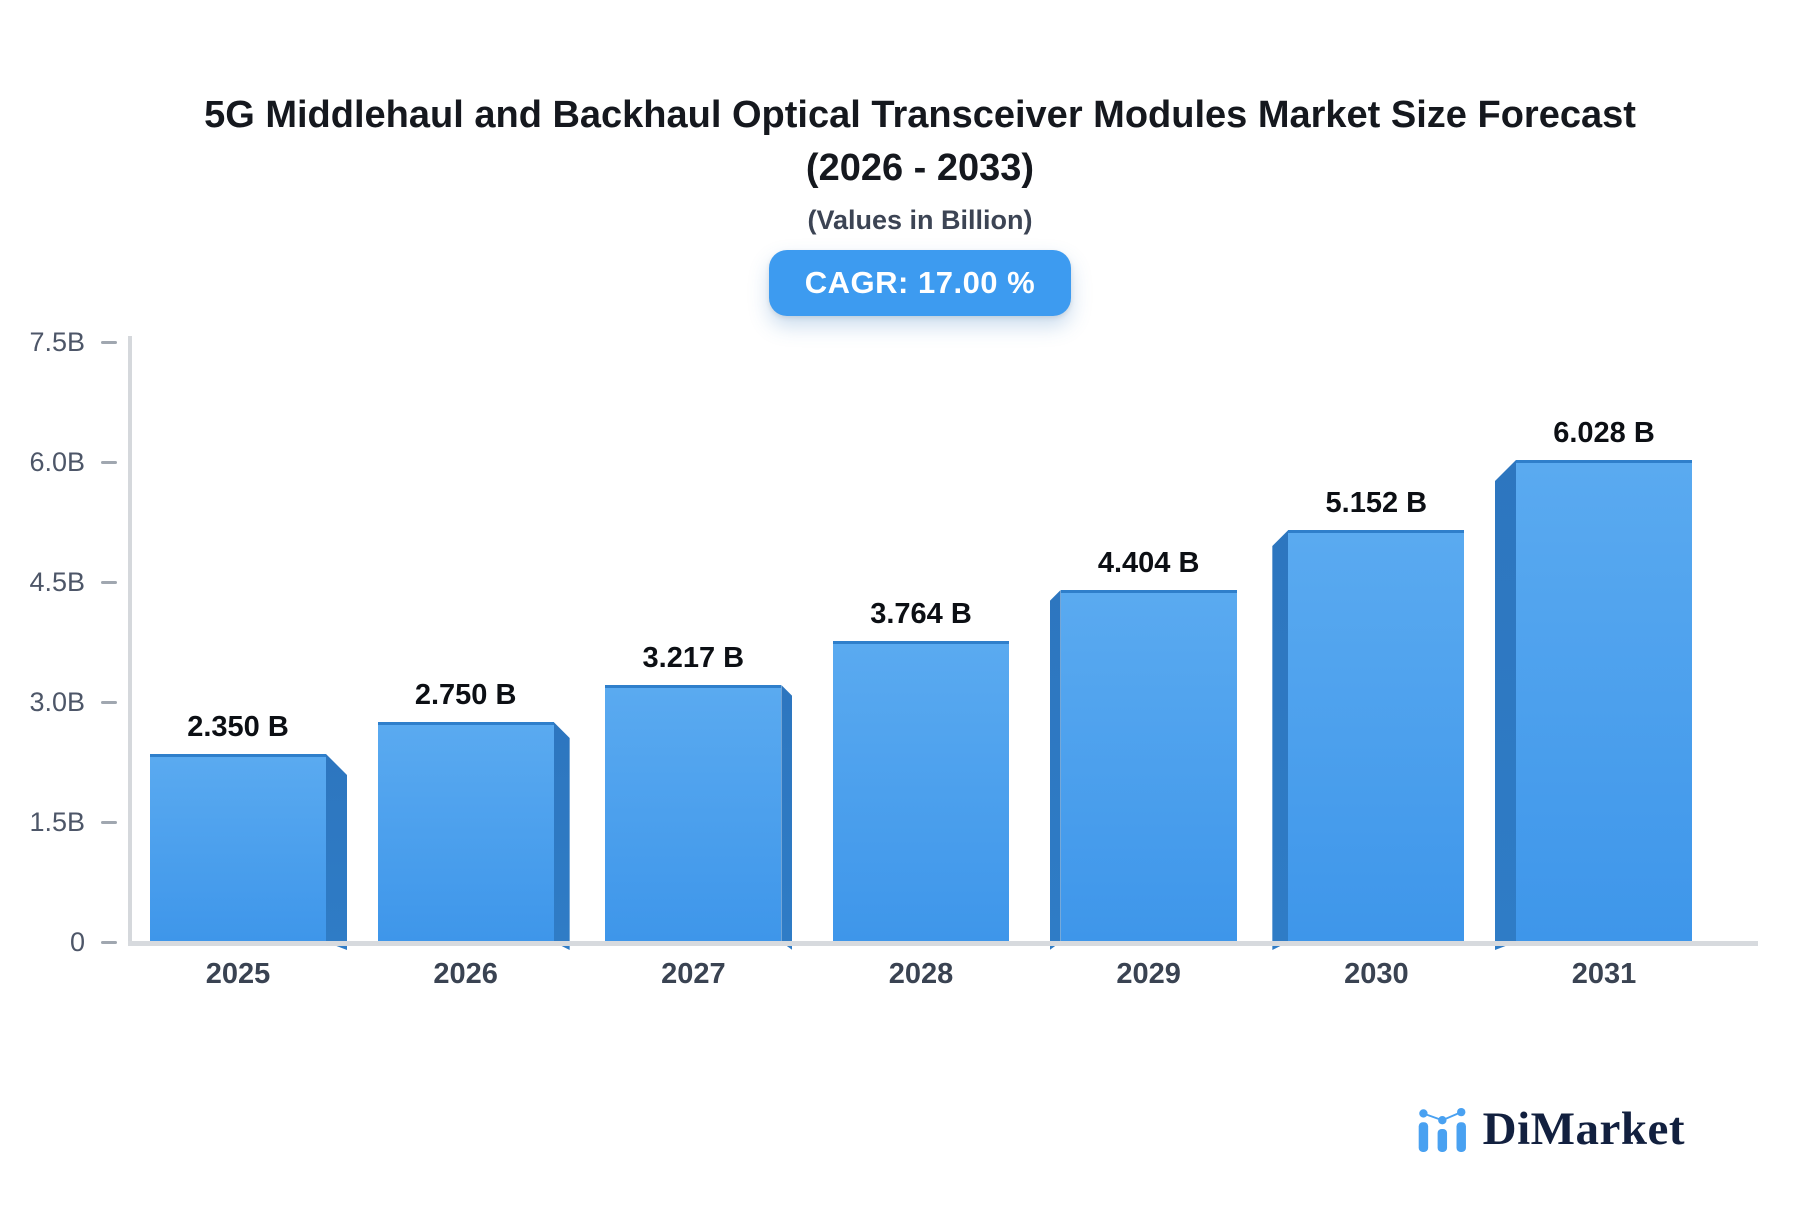 This screenshot has height=1212, width=1800. I want to click on bar-side-2029, so click(1055, 770).